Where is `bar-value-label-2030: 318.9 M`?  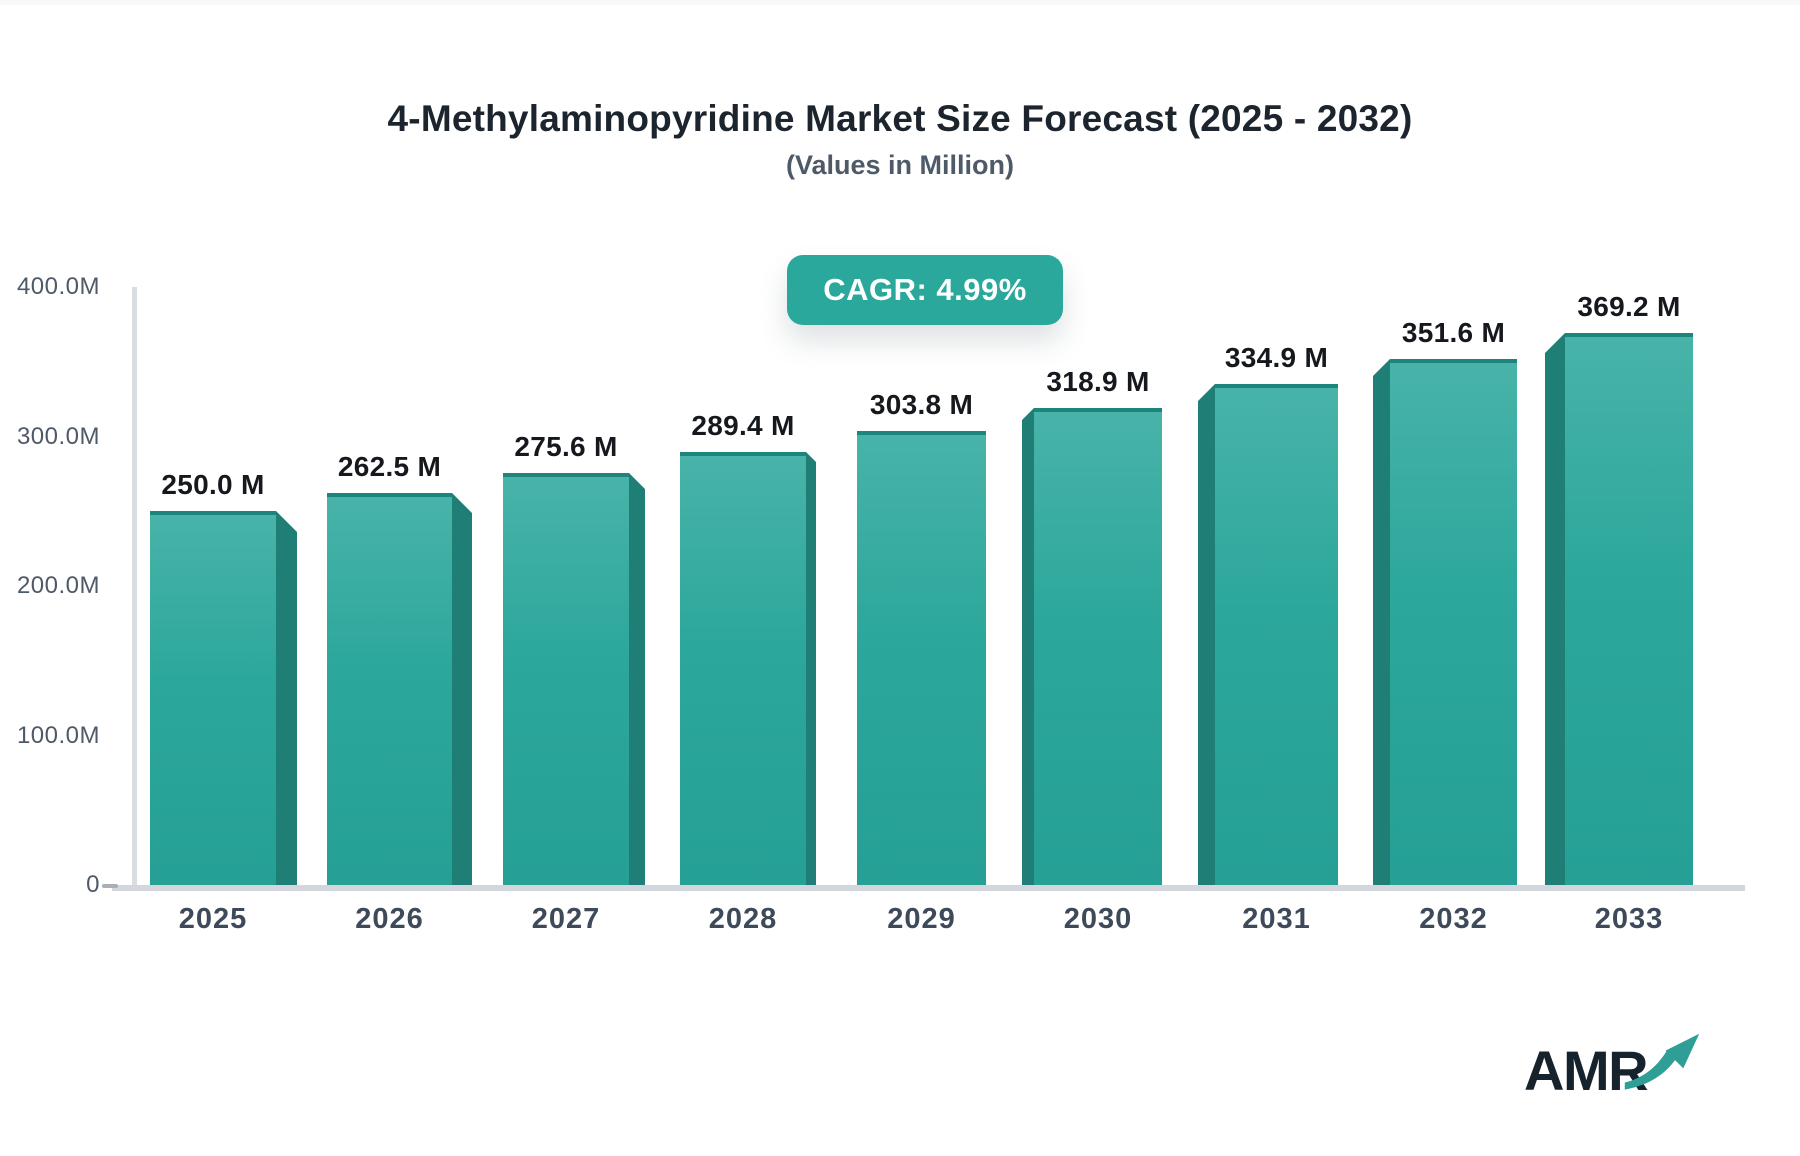 bar-value-label-2030: 318.9 M is located at coordinates (1098, 381).